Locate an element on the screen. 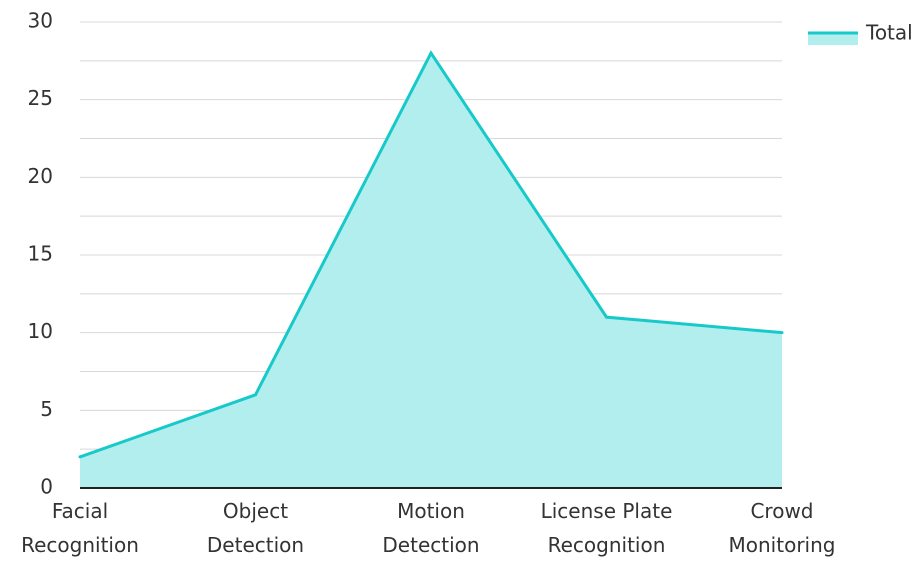 The width and height of the screenshot is (924, 562). y-tick-label: 10 is located at coordinates (40, 331).